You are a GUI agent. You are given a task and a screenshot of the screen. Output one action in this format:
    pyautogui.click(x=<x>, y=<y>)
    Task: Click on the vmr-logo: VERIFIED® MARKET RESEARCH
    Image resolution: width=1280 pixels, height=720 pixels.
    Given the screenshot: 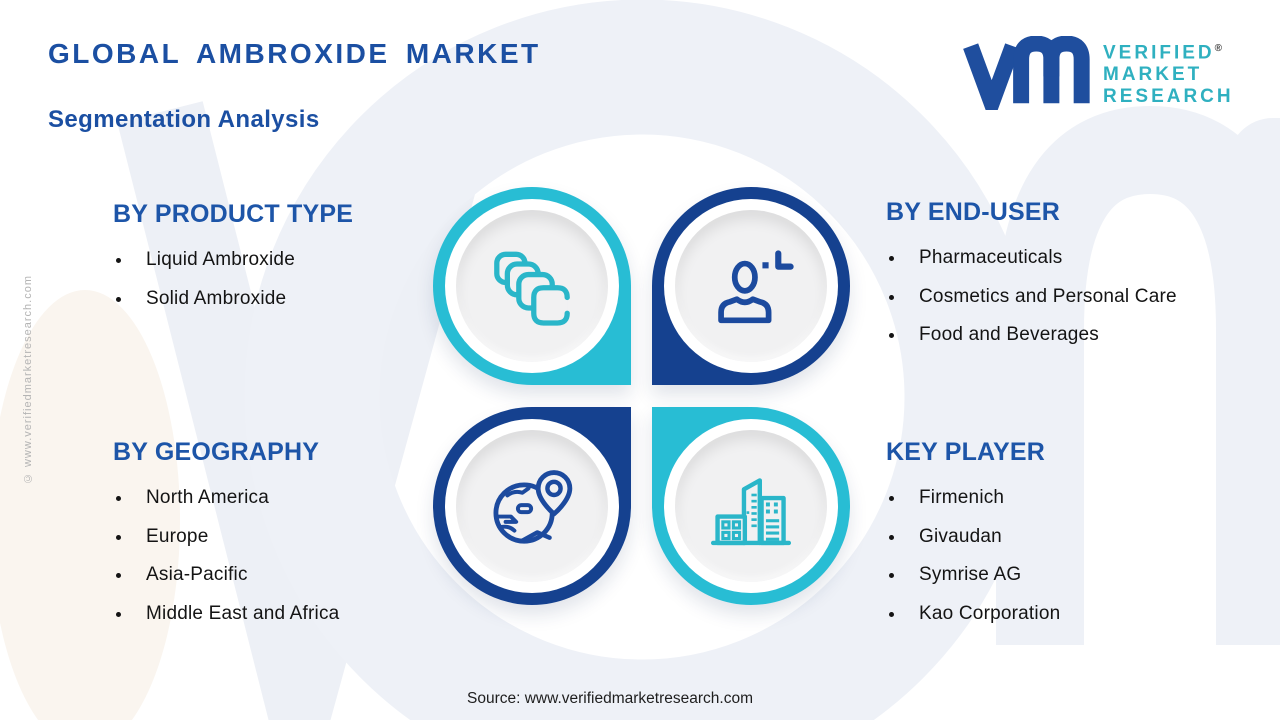 What is the action you would take?
    pyautogui.click(x=1118, y=73)
    